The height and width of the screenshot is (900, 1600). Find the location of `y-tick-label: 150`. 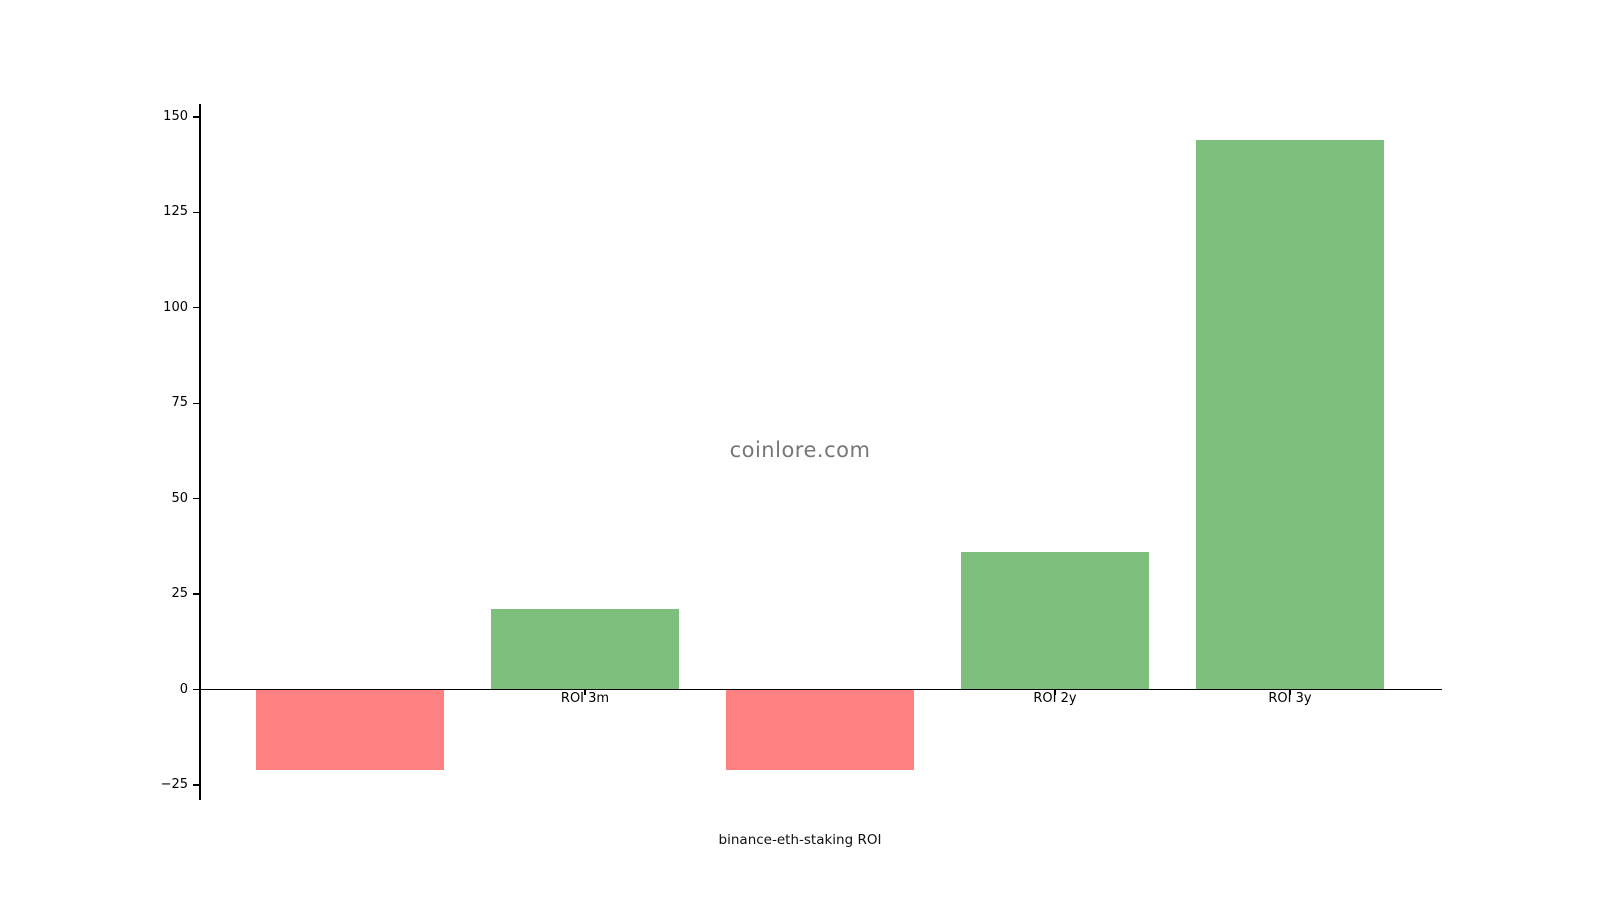

y-tick-label: 150 is located at coordinates (175, 116).